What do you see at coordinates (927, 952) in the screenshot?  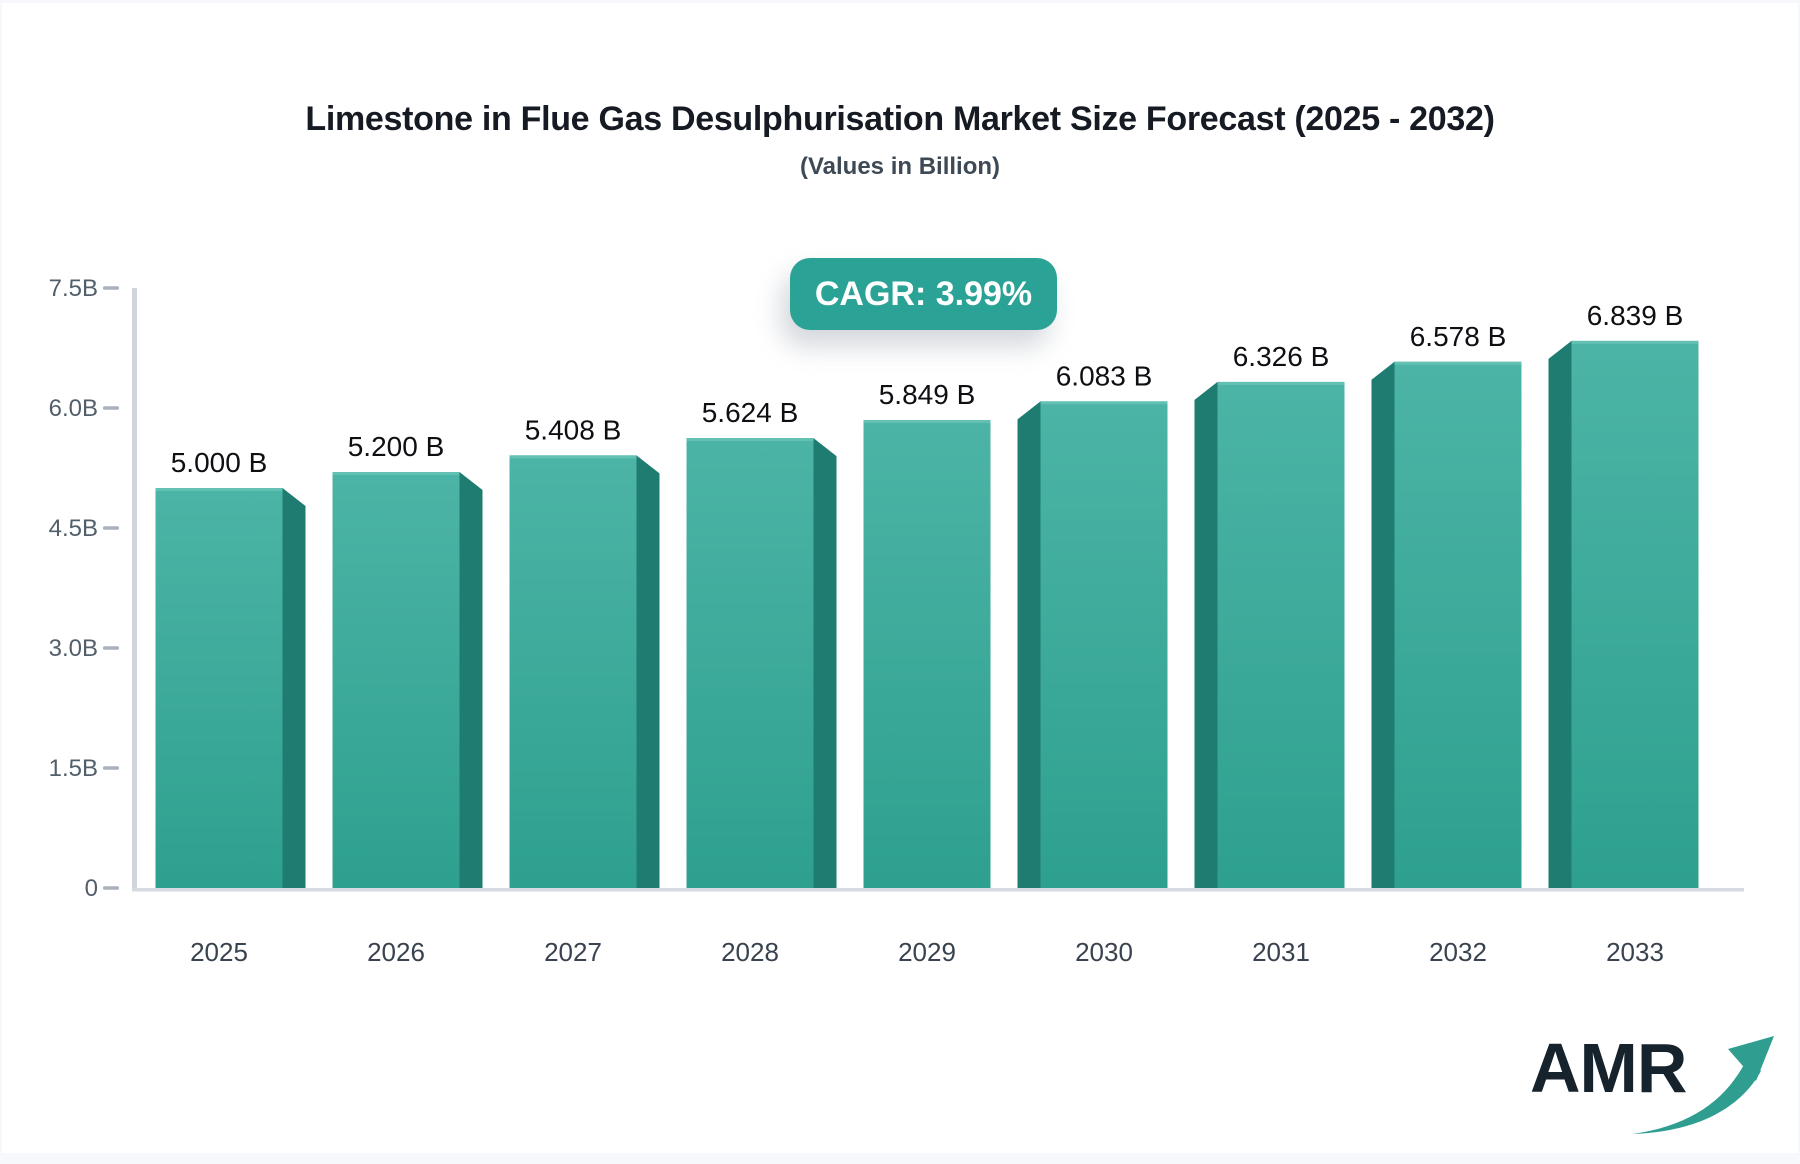 I see `x-axis-label: 2029` at bounding box center [927, 952].